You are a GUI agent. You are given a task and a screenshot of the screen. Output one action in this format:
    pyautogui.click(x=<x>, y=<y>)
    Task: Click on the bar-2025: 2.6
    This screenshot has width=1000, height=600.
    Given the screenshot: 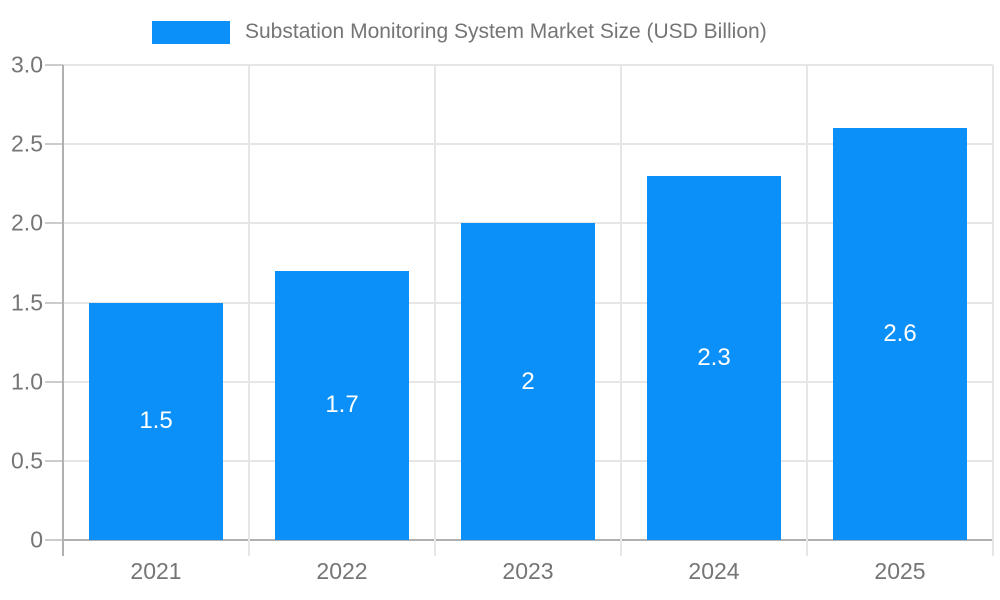 What is the action you would take?
    pyautogui.click(x=900, y=334)
    